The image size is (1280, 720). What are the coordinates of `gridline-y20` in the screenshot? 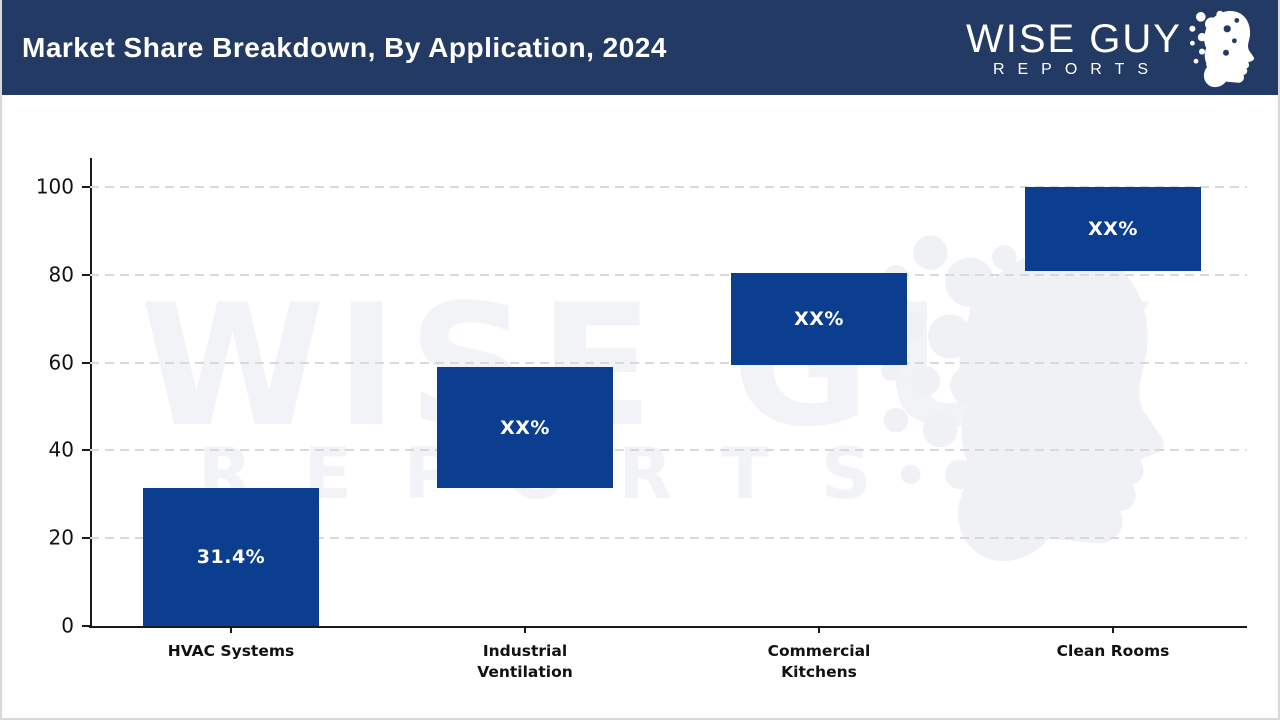 It's located at (668, 538).